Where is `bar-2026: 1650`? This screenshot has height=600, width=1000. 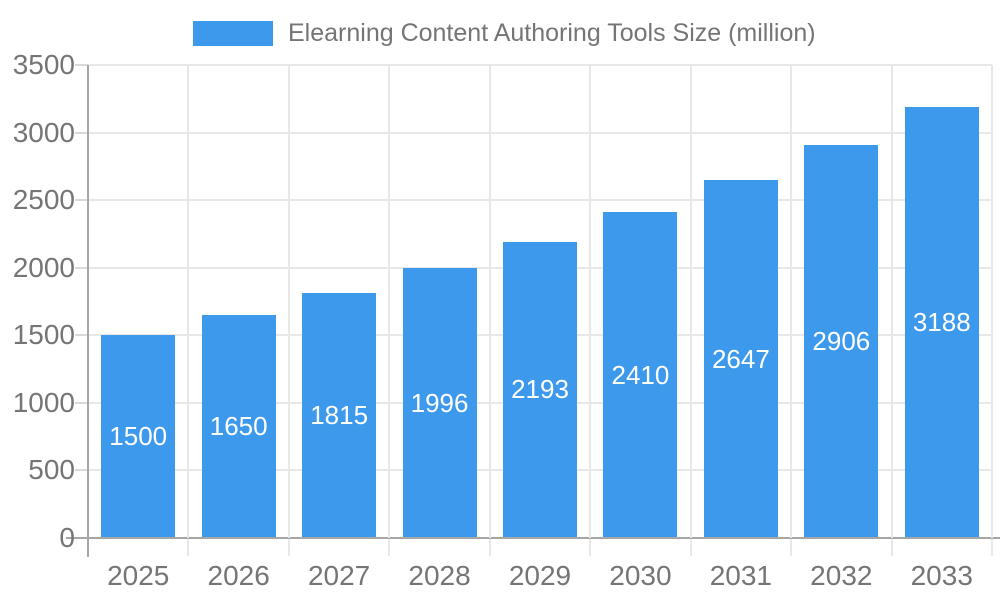
bar-2026: 1650 is located at coordinates (238, 426).